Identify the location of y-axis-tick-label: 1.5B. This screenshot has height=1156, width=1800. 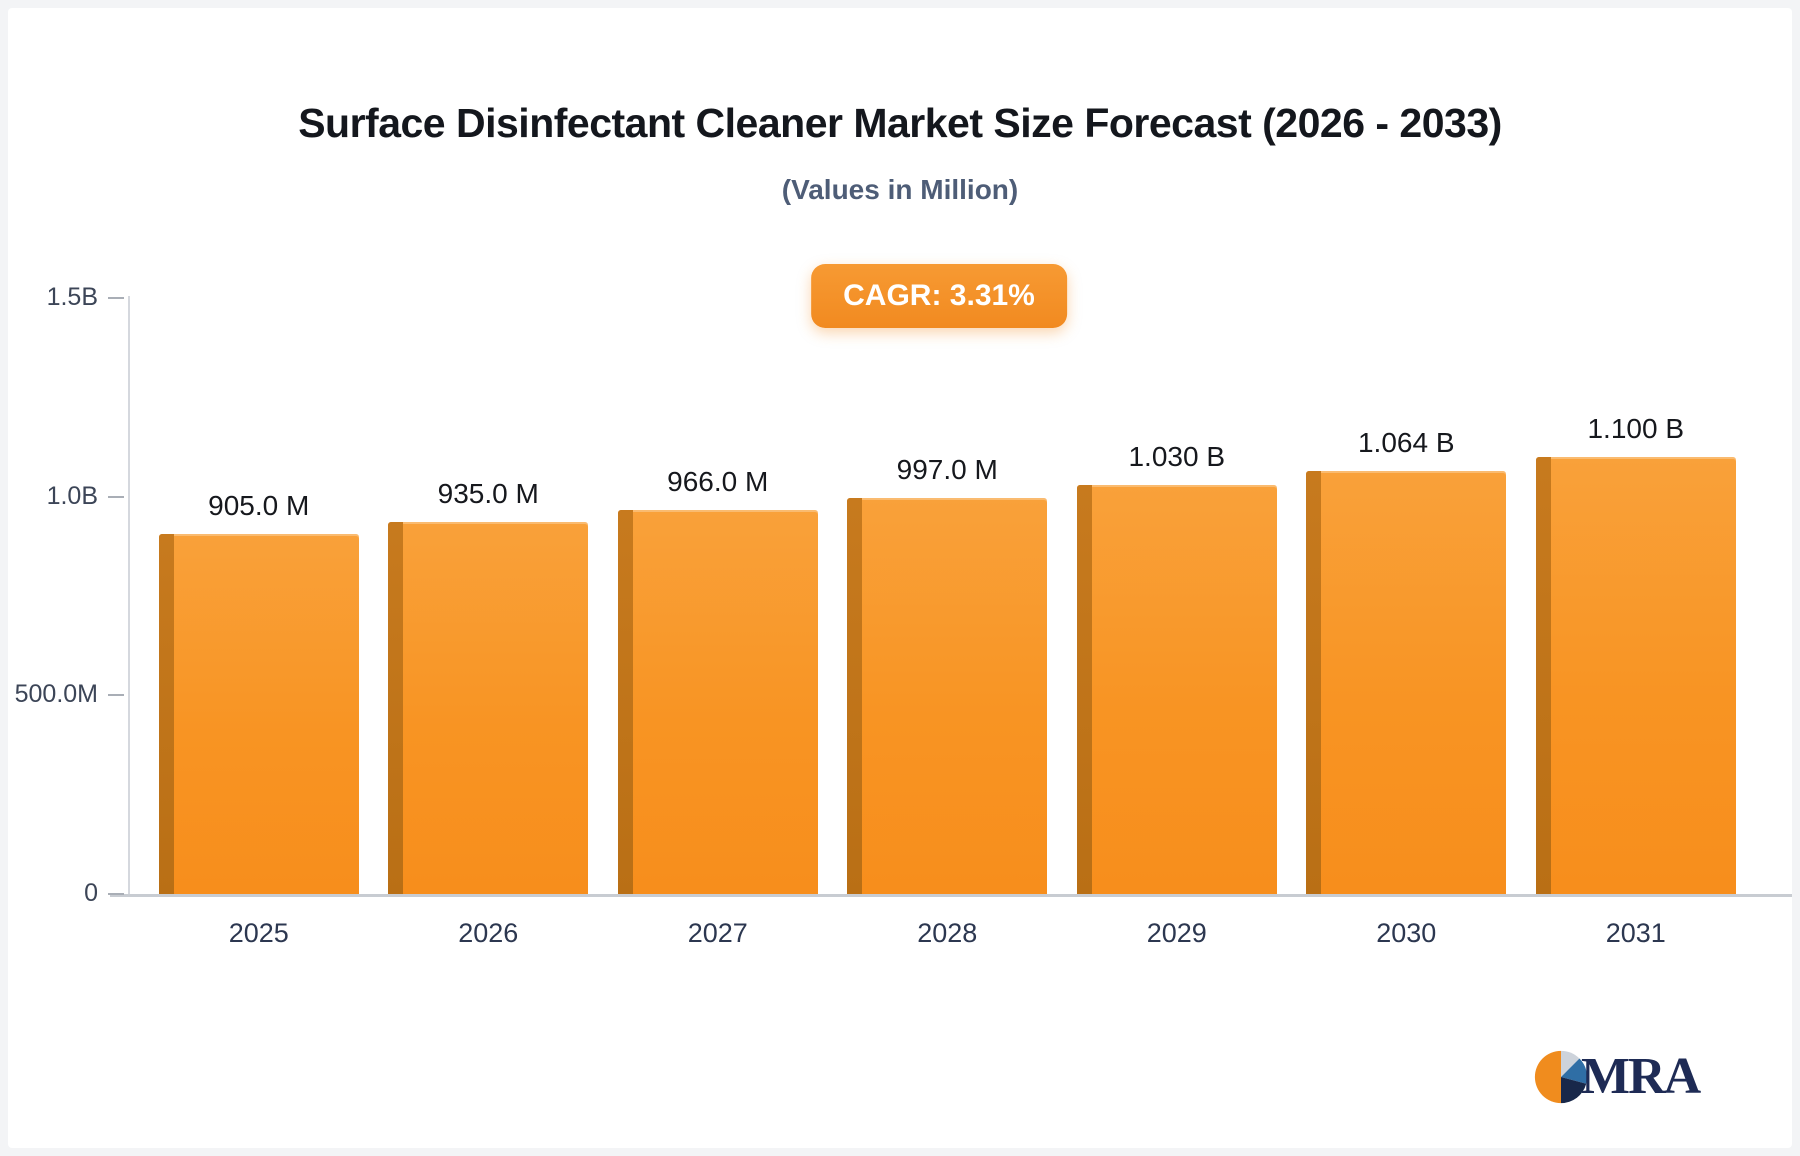
(72, 297).